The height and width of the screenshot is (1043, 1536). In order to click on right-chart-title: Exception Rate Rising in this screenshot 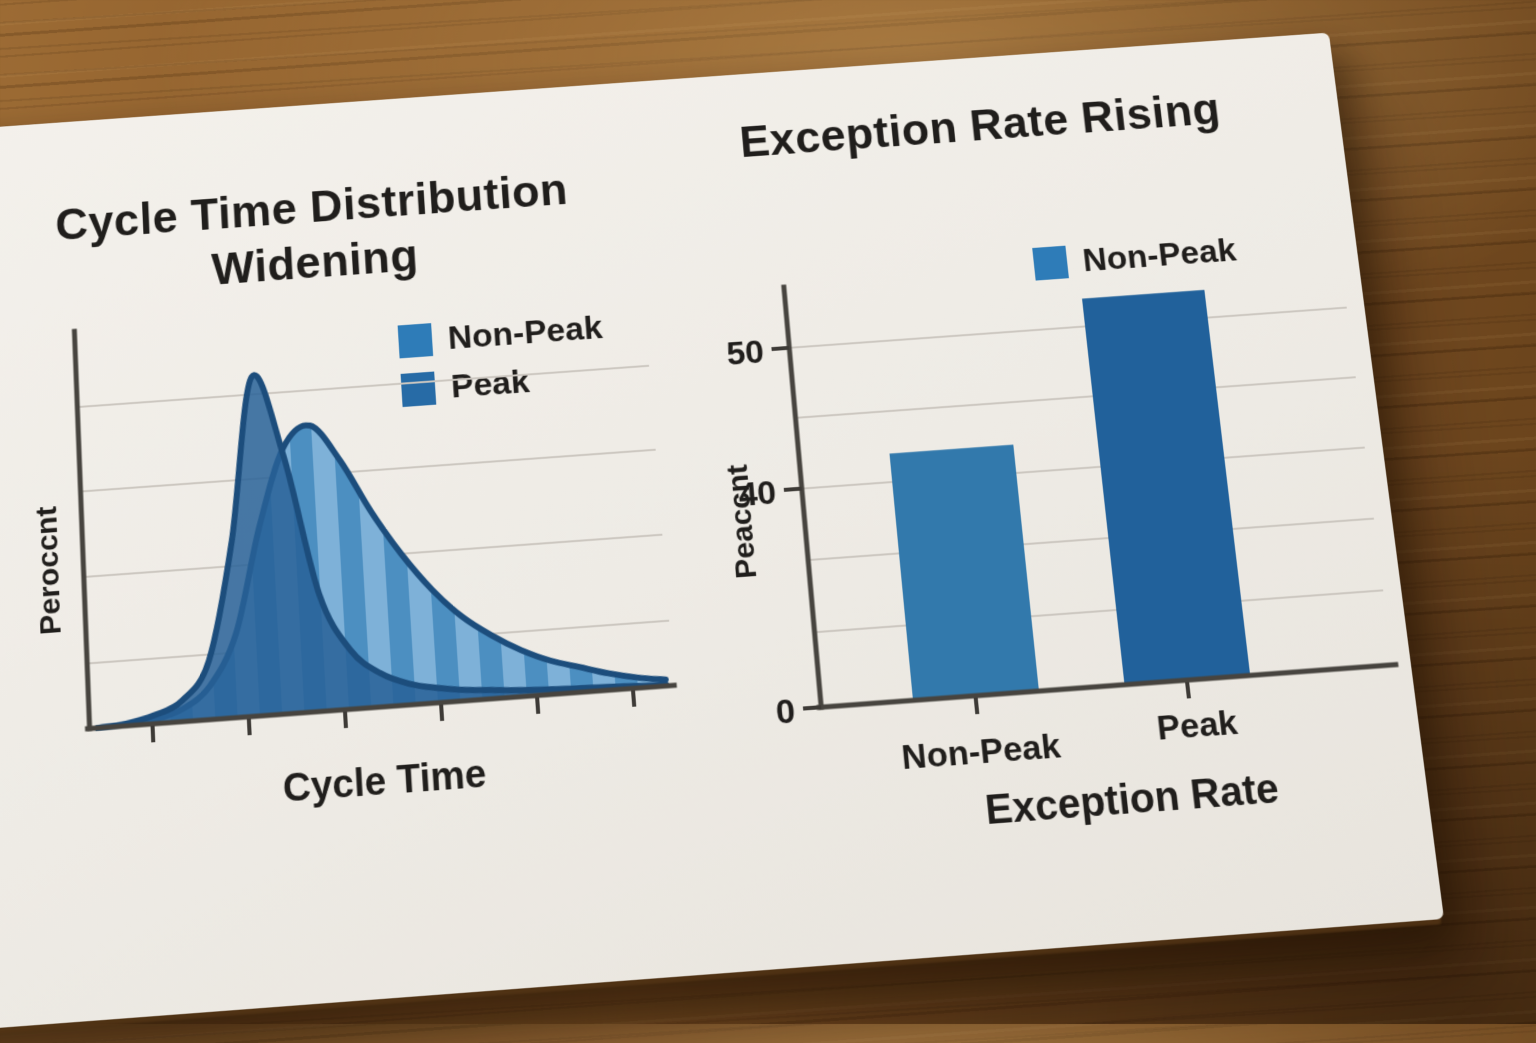, I will do `click(980, 125)`.